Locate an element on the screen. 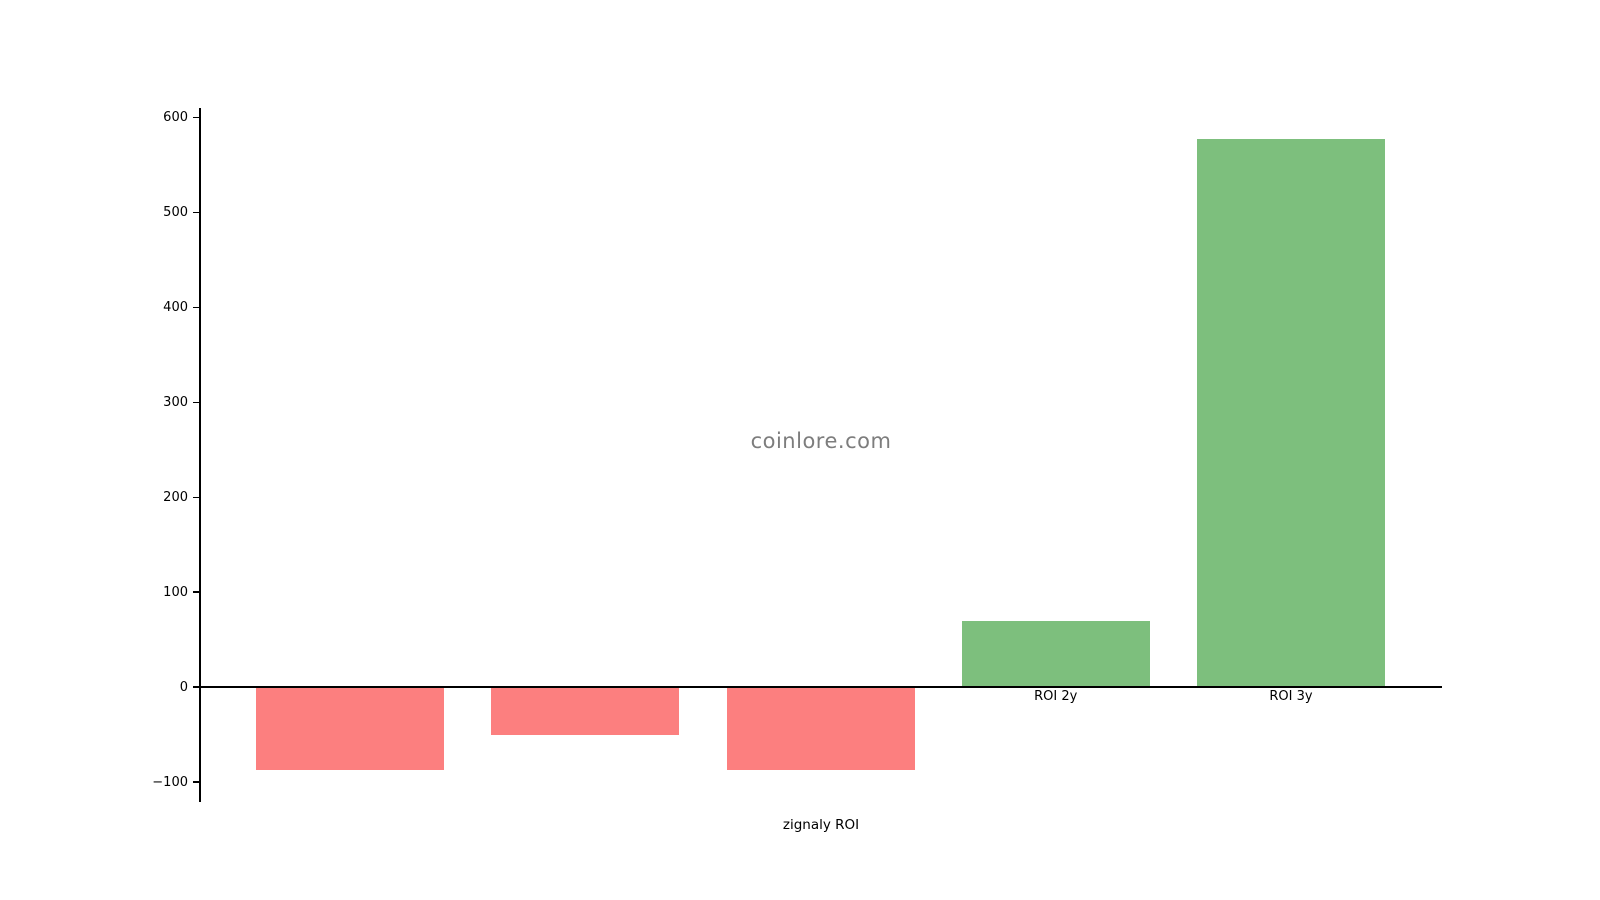  y-tick-label: 0 is located at coordinates (183, 687).